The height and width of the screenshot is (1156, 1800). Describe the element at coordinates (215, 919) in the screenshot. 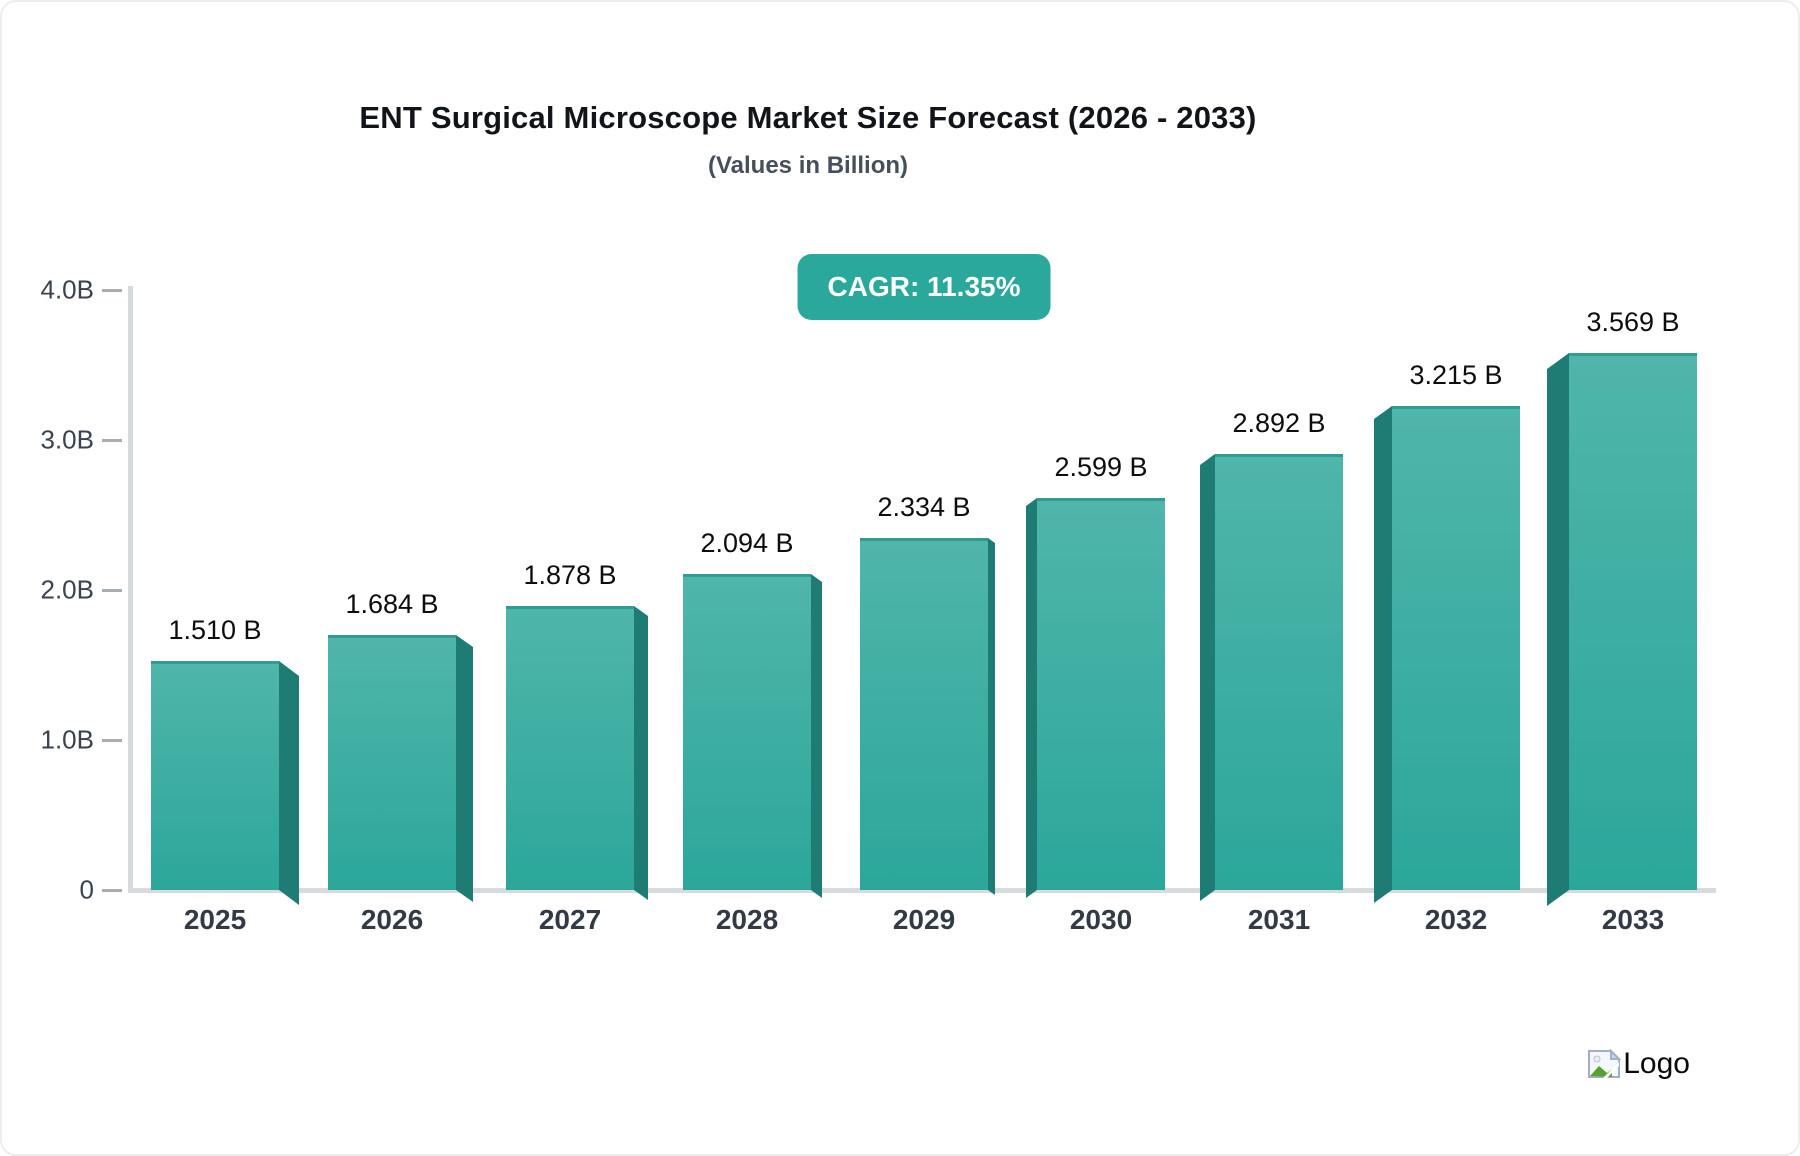

I see `x-axis-label: 2025` at that location.